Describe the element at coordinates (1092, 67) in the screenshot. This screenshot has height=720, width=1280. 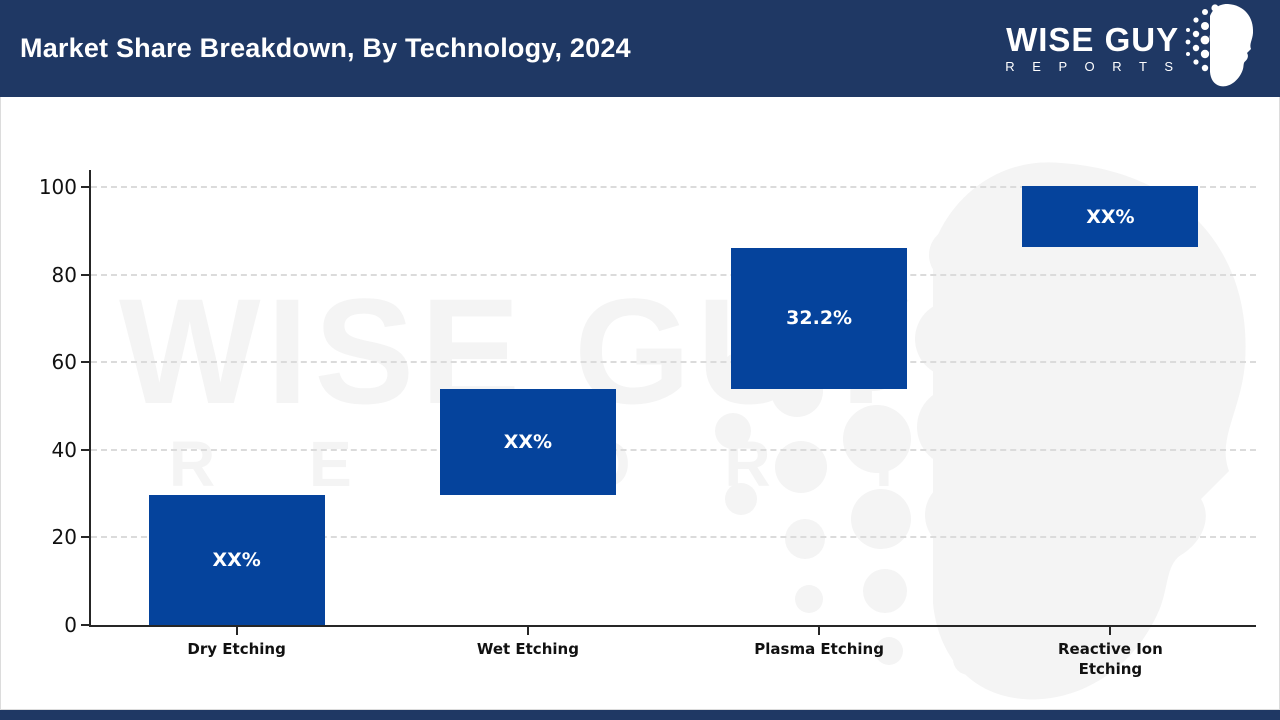
I see `logo-subtitle: R E P O R T S` at that location.